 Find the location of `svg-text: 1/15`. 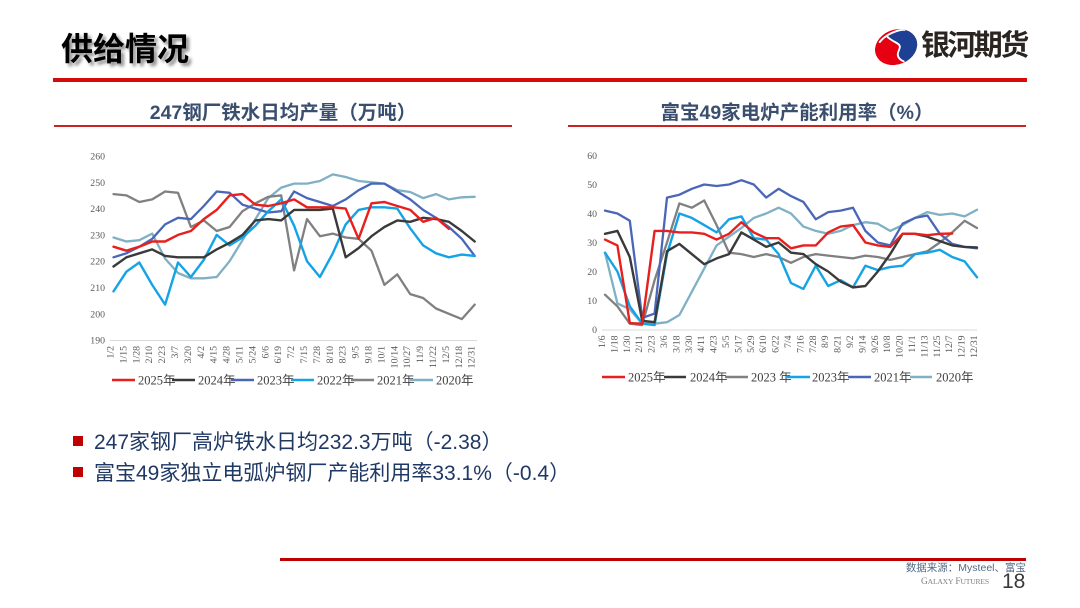

svg-text: 1/15 is located at coordinates (123, 355).